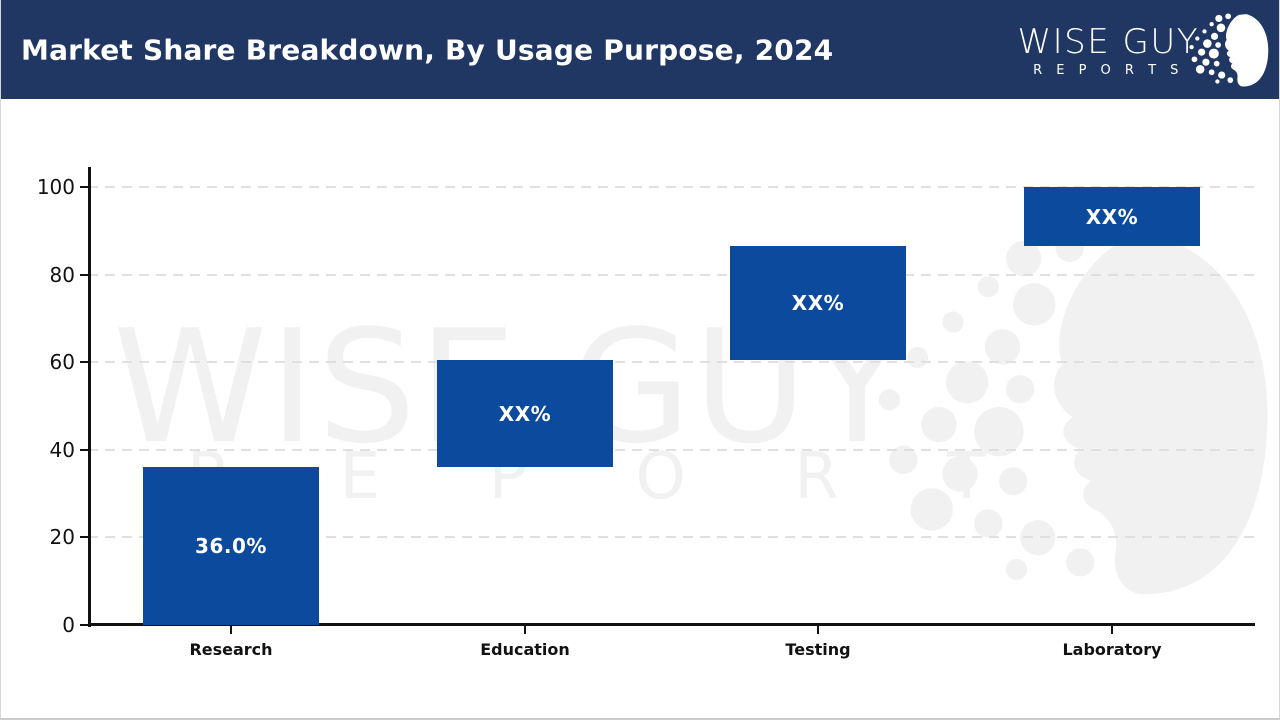 This screenshot has height=720, width=1280. I want to click on brand-name: WISE GUY, so click(1108, 42).